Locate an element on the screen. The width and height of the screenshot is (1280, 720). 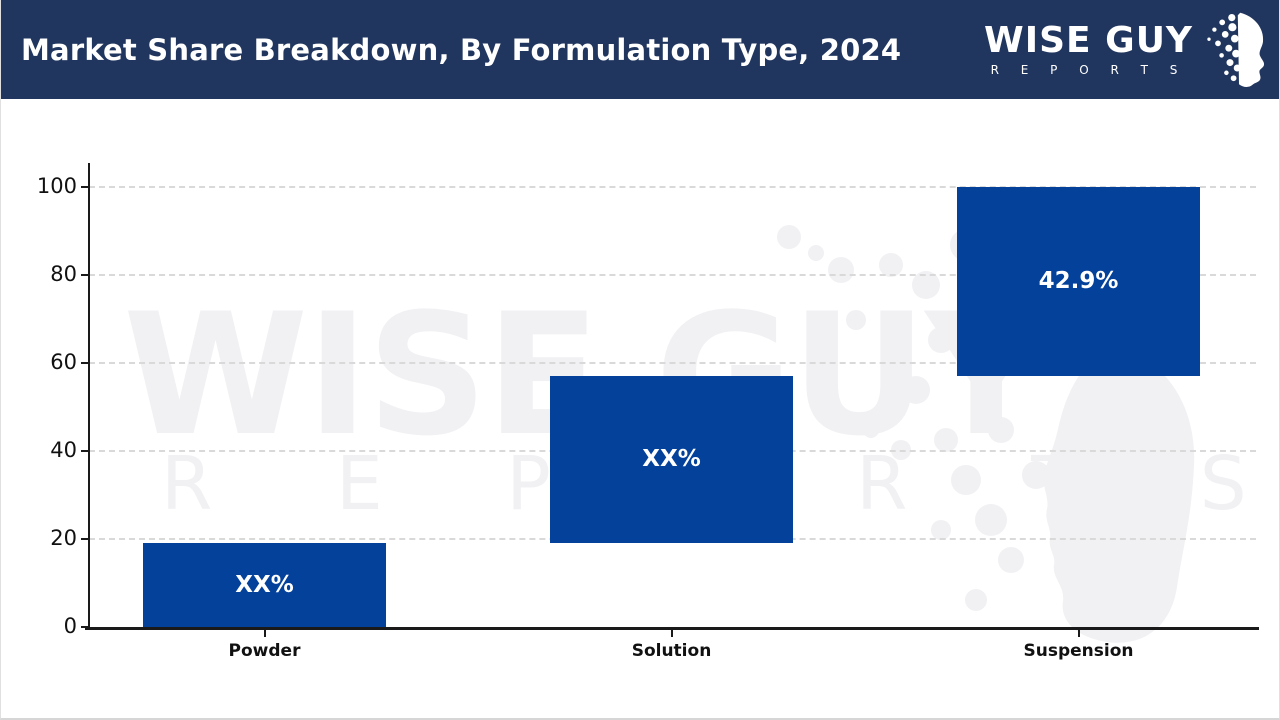
brand-name: WISE GUY is located at coordinates (1088, 40).